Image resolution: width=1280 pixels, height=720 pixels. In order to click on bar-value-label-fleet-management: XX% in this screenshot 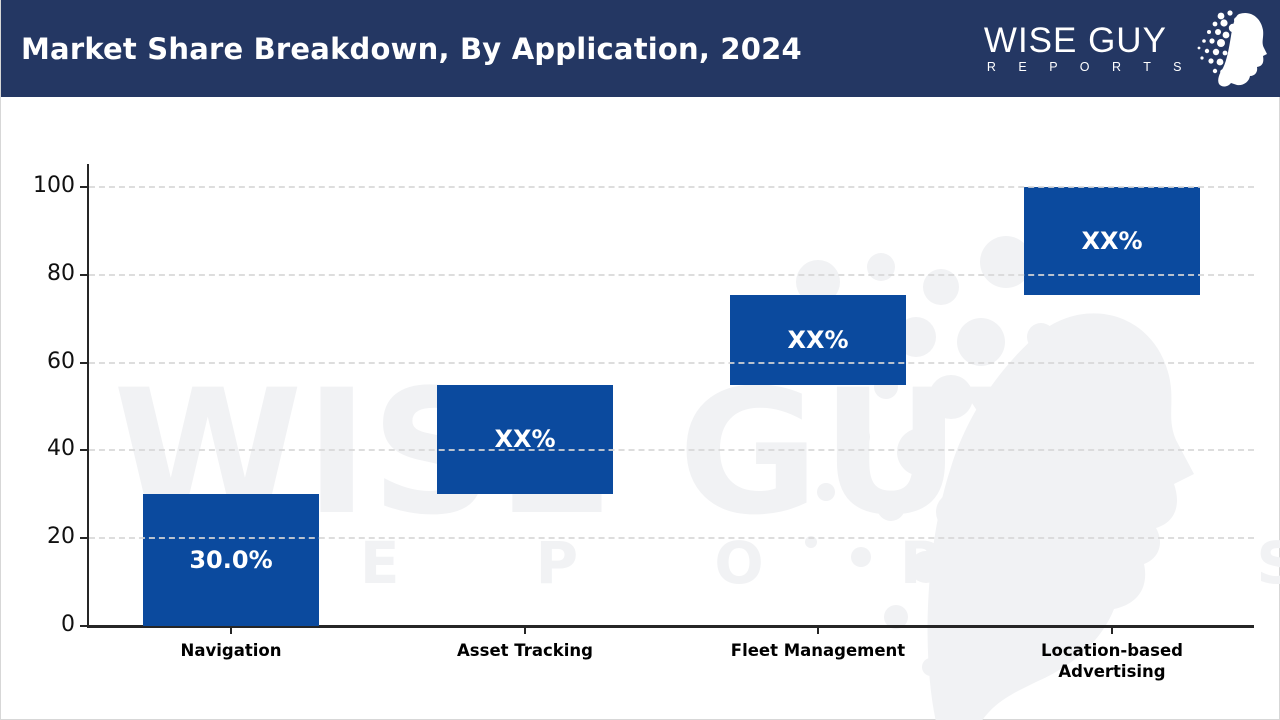, I will do `click(818, 339)`.